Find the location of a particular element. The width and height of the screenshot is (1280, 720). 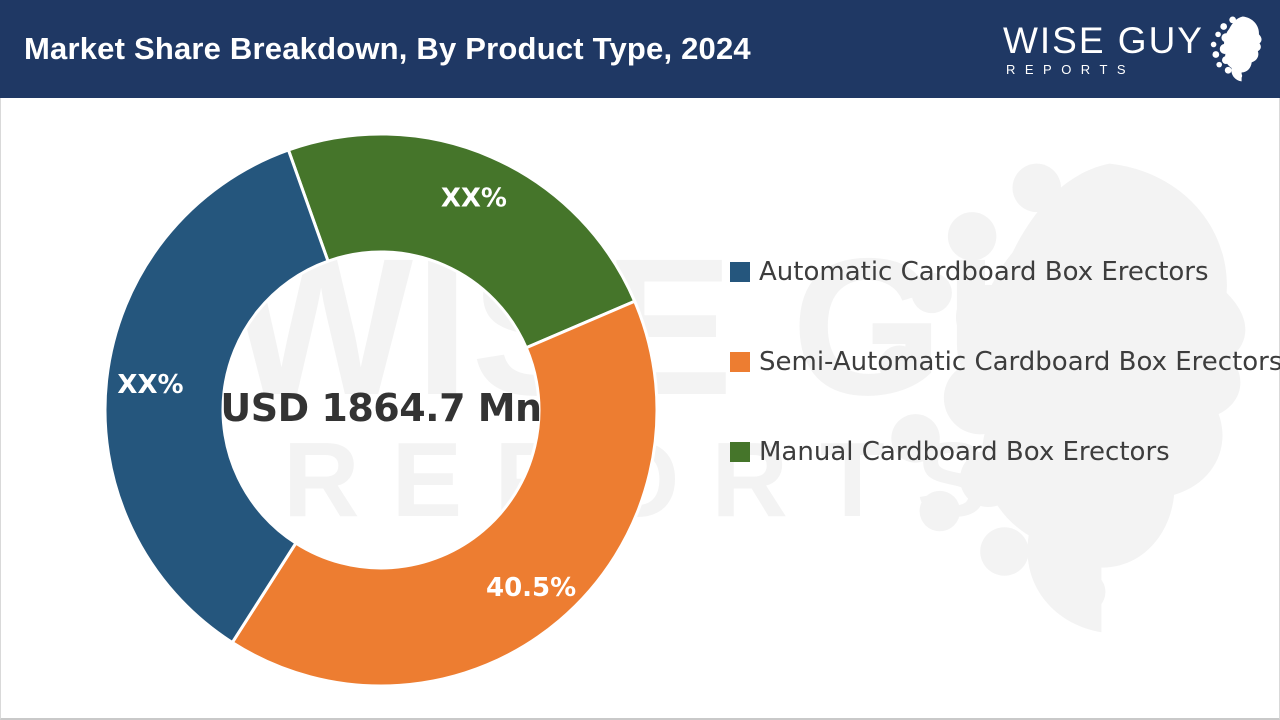

legend-label: Automatic Cardboard Box Erectors is located at coordinates (984, 271).